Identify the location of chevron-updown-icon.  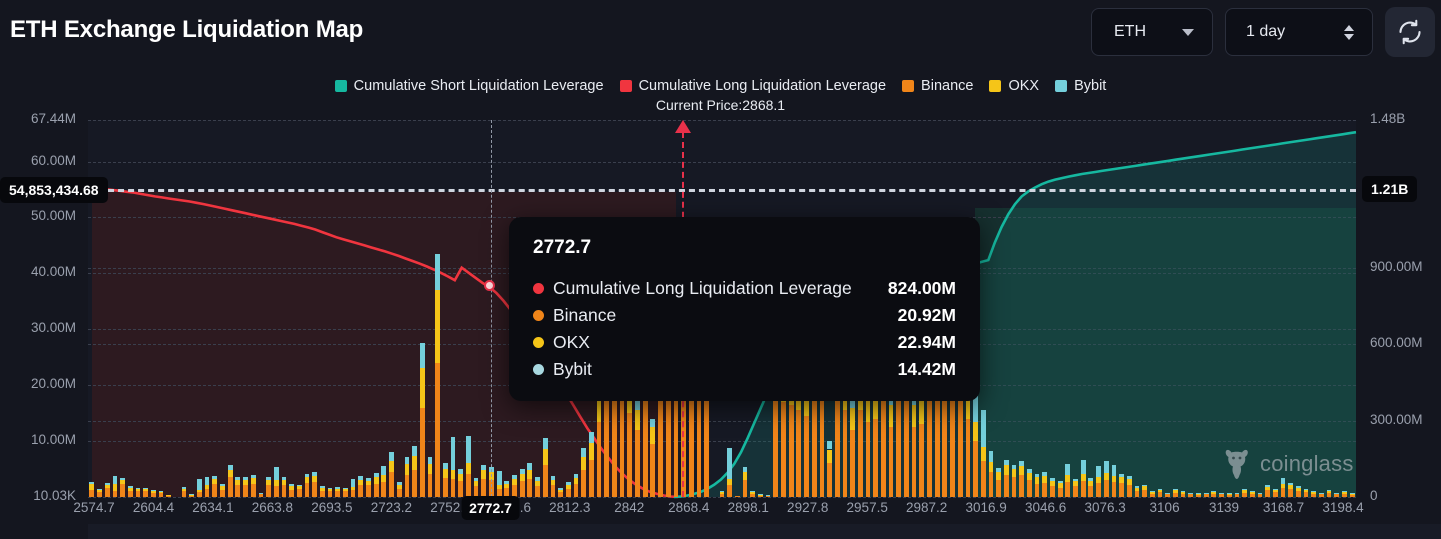
(1349, 32).